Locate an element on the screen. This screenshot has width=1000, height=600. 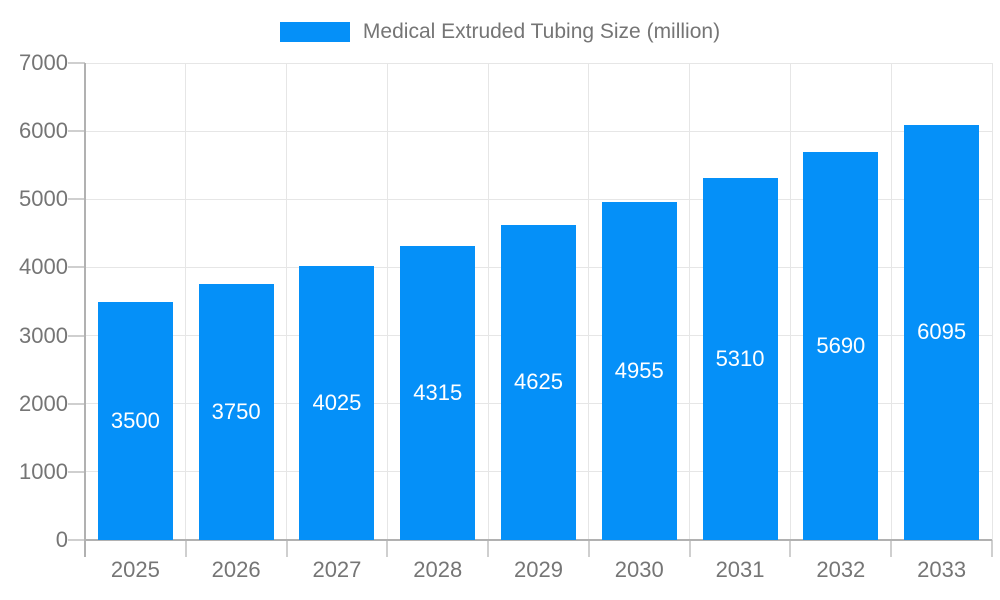
bar: 4315 is located at coordinates (438, 392).